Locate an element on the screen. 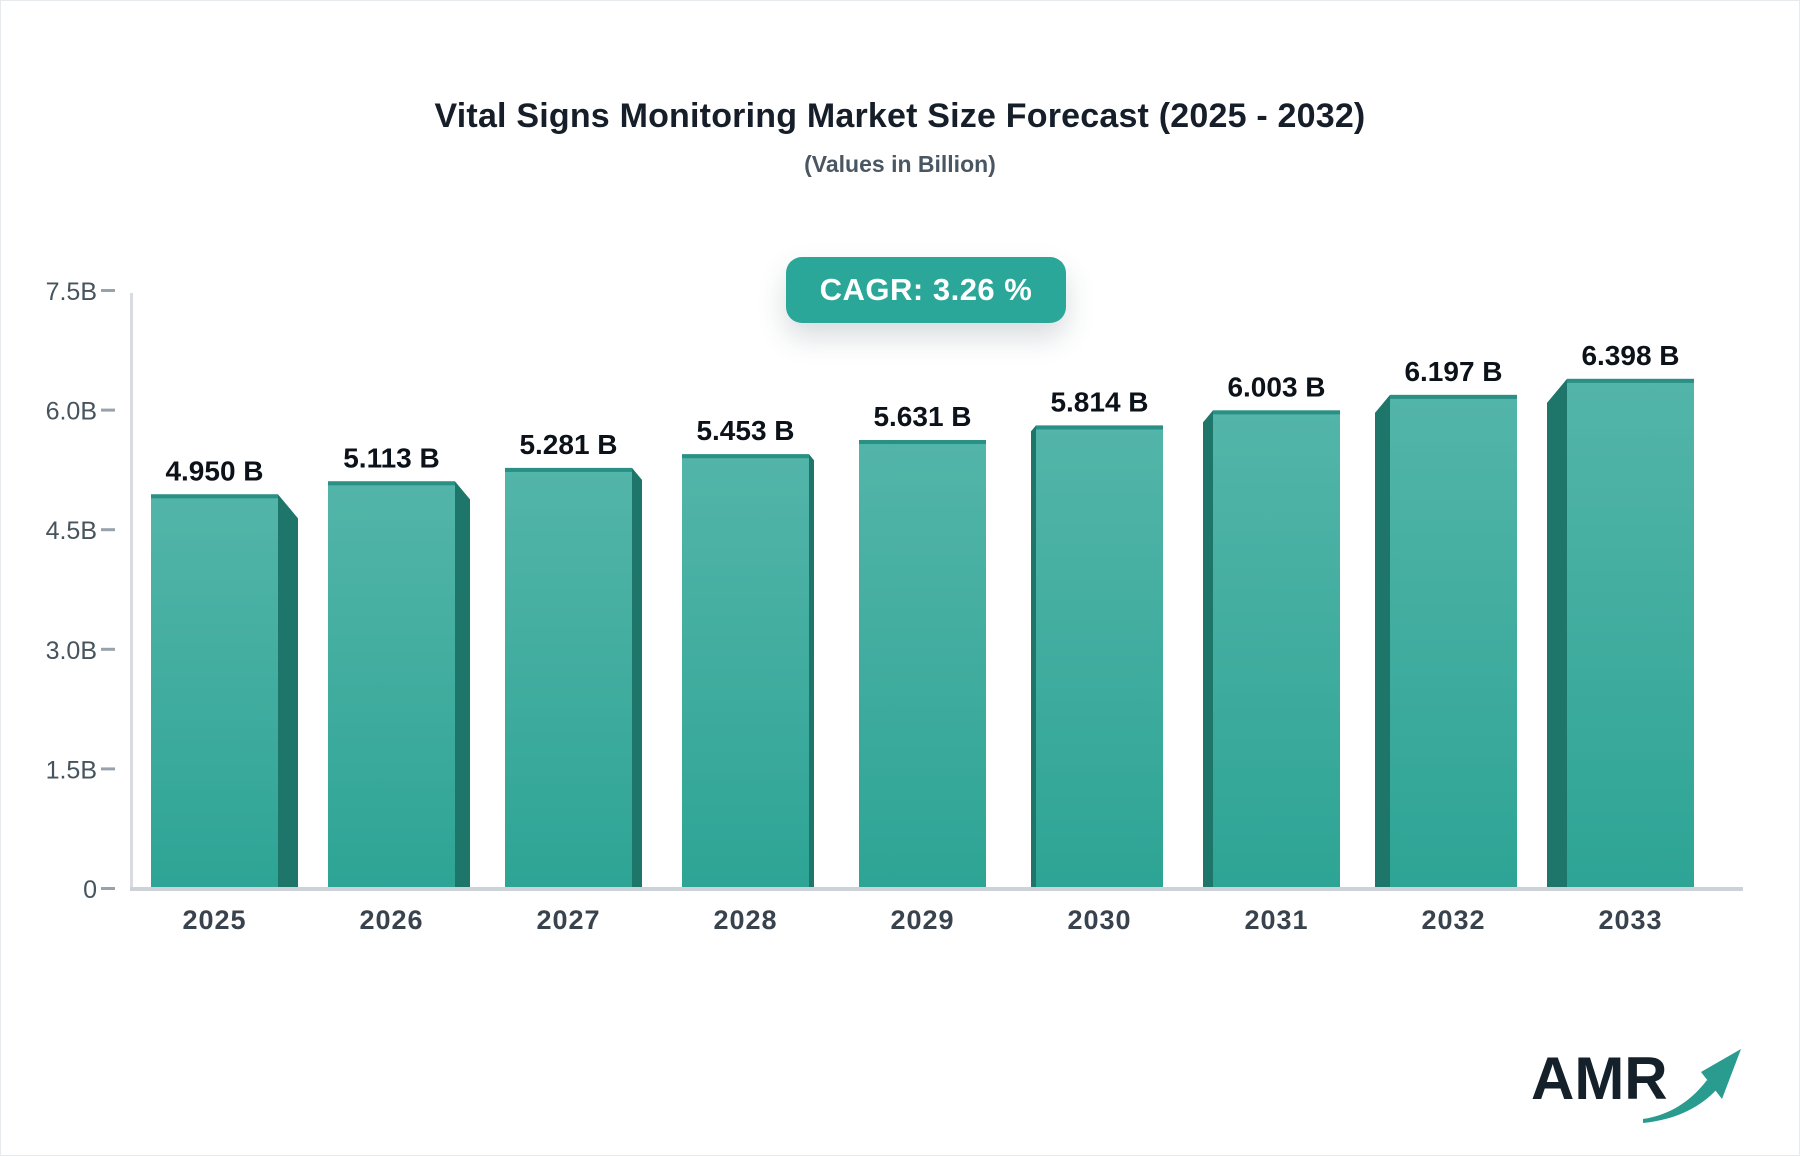 This screenshot has width=1800, height=1156. bar-value-label: 5.631 B is located at coordinates (922, 416).